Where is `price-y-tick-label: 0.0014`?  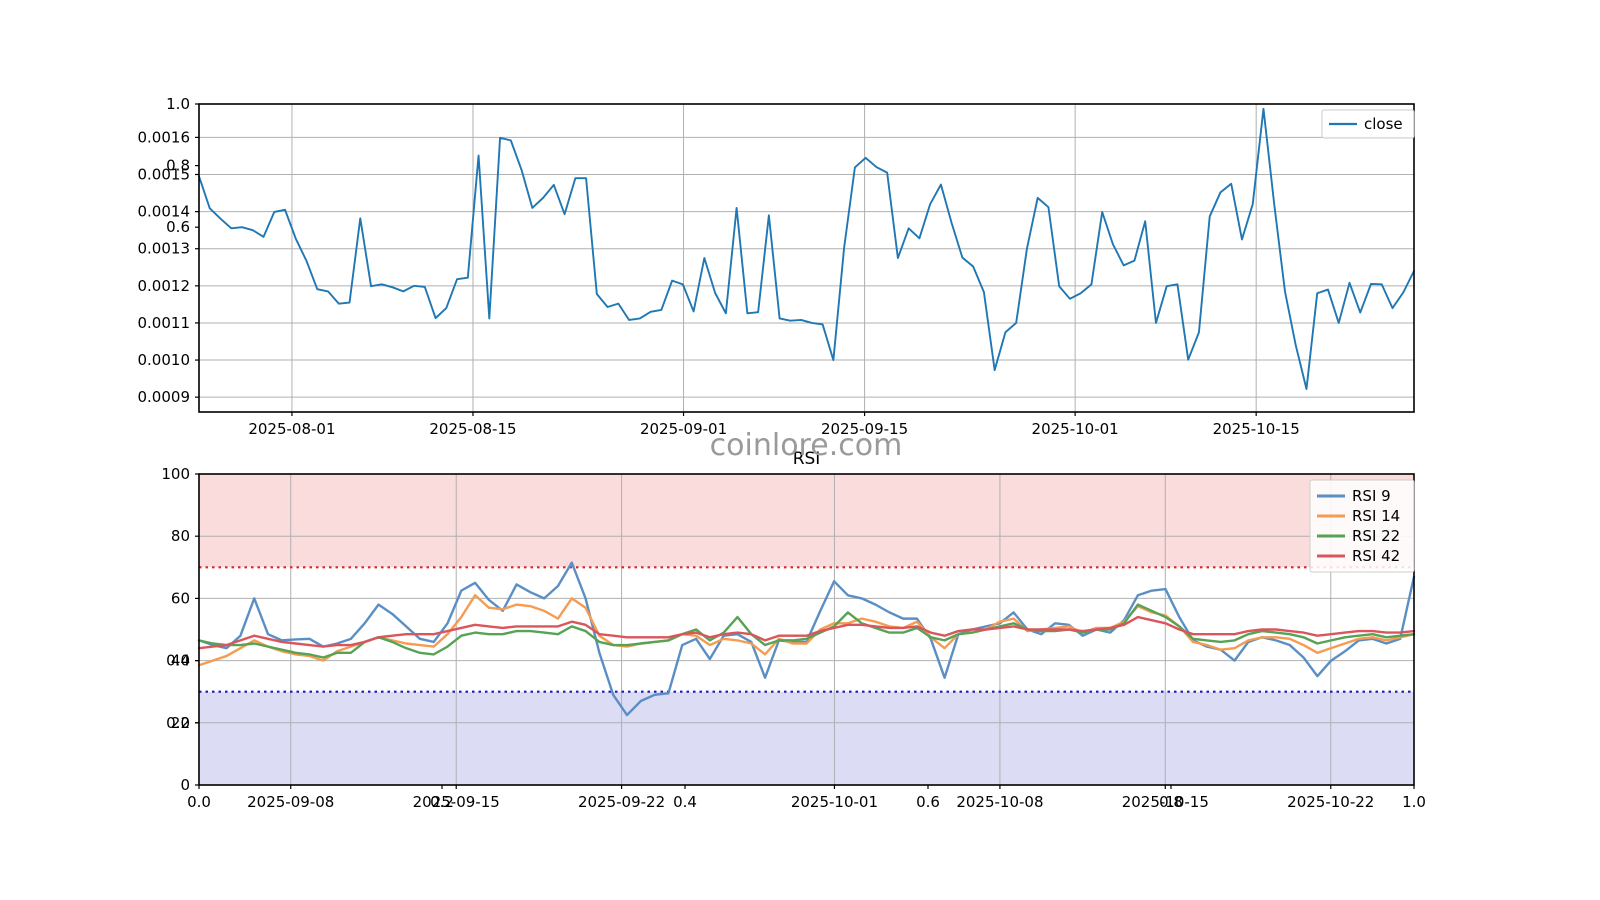 price-y-tick-label: 0.0014 is located at coordinates (164, 212).